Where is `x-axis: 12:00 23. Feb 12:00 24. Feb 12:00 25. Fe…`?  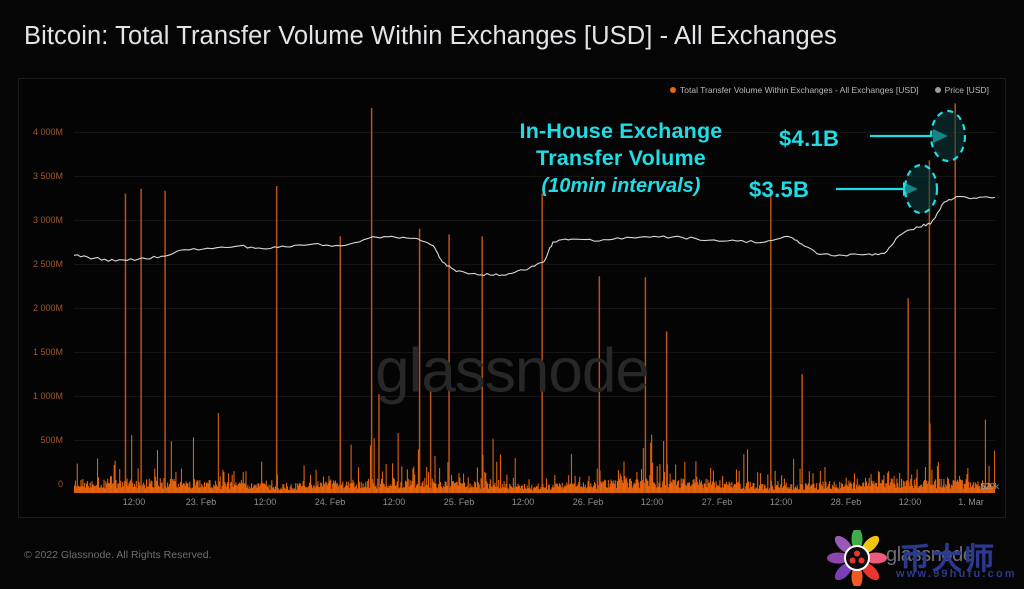 x-axis: 12:00 23. Feb 12:00 24. Feb 12:00 25. Fe… is located at coordinates (512, 505).